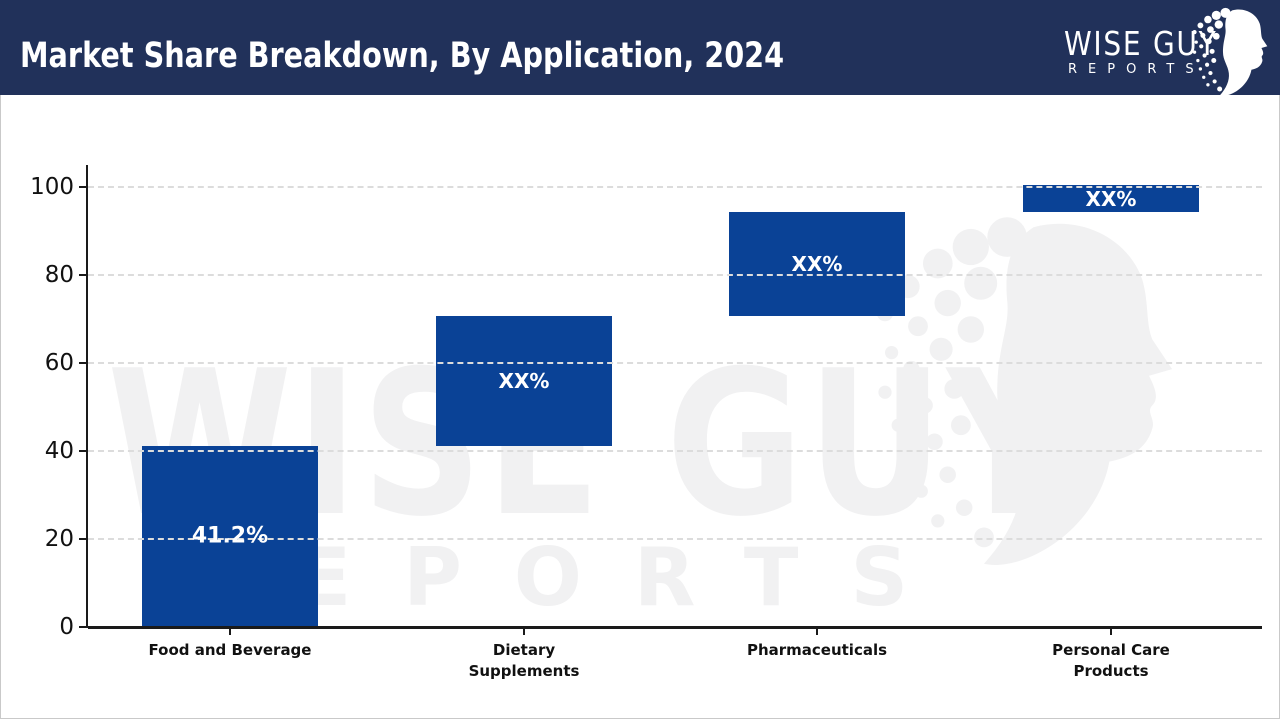 The width and height of the screenshot is (1280, 720). What do you see at coordinates (52, 187) in the screenshot?
I see `y-tick-label: 100` at bounding box center [52, 187].